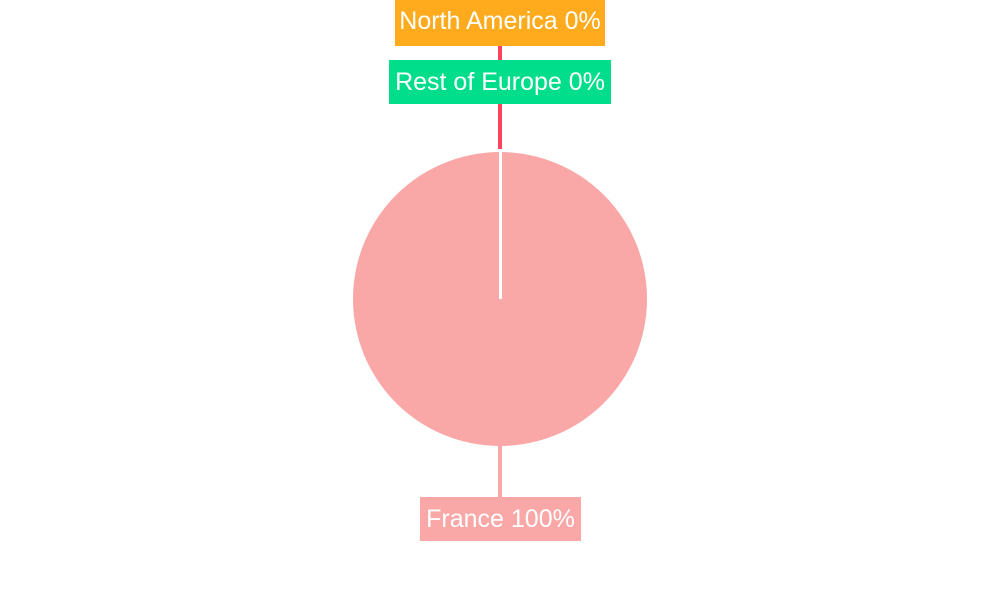 This screenshot has height=600, width=1000. I want to click on pie-graphic, so click(500, 299).